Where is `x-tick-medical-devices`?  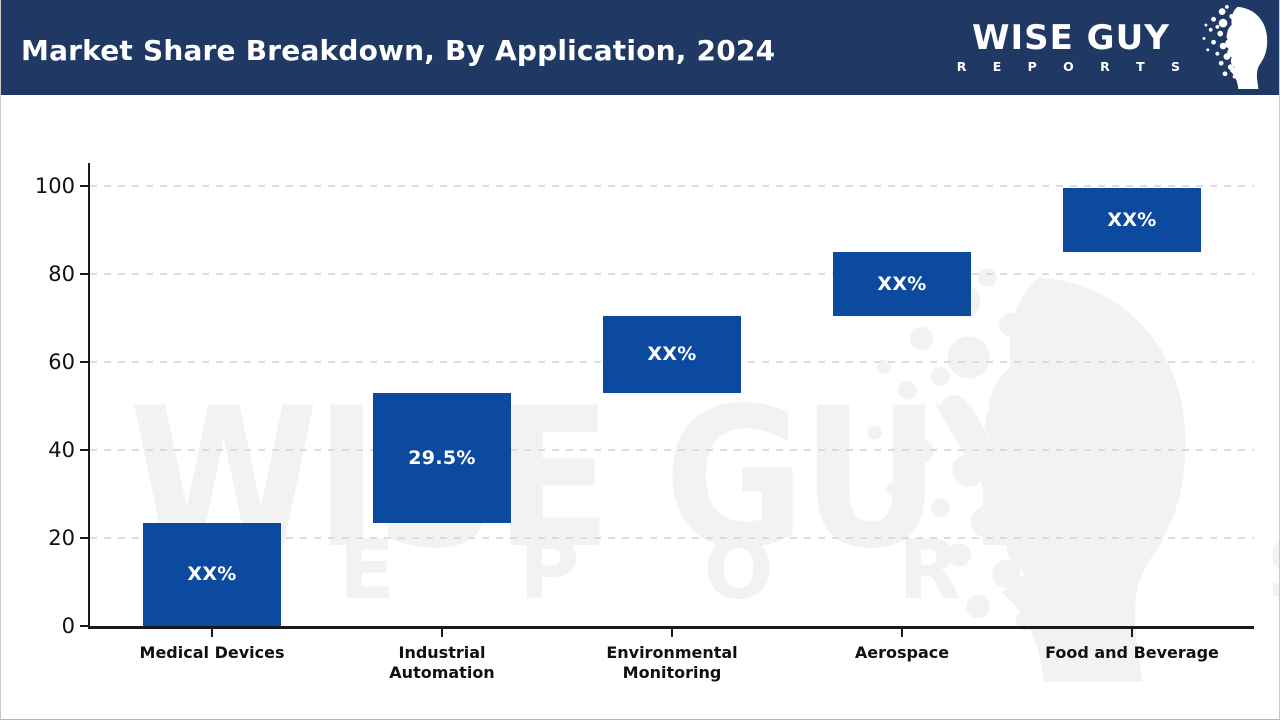 x-tick-medical-devices is located at coordinates (212, 633).